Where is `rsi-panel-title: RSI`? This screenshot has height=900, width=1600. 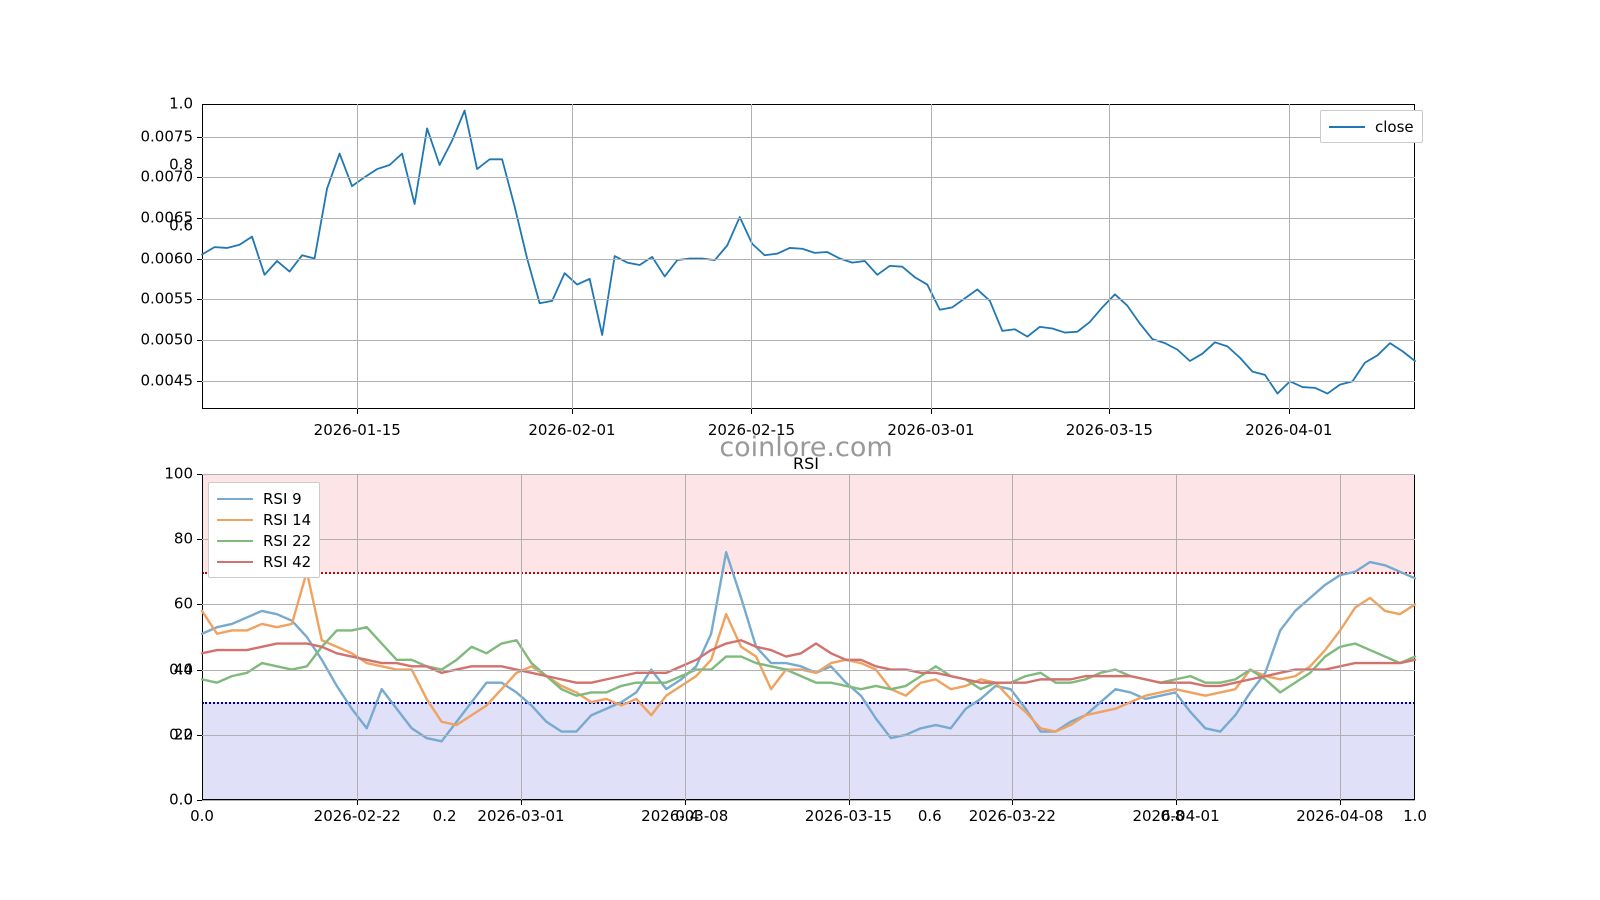 rsi-panel-title: RSI is located at coordinates (806, 463).